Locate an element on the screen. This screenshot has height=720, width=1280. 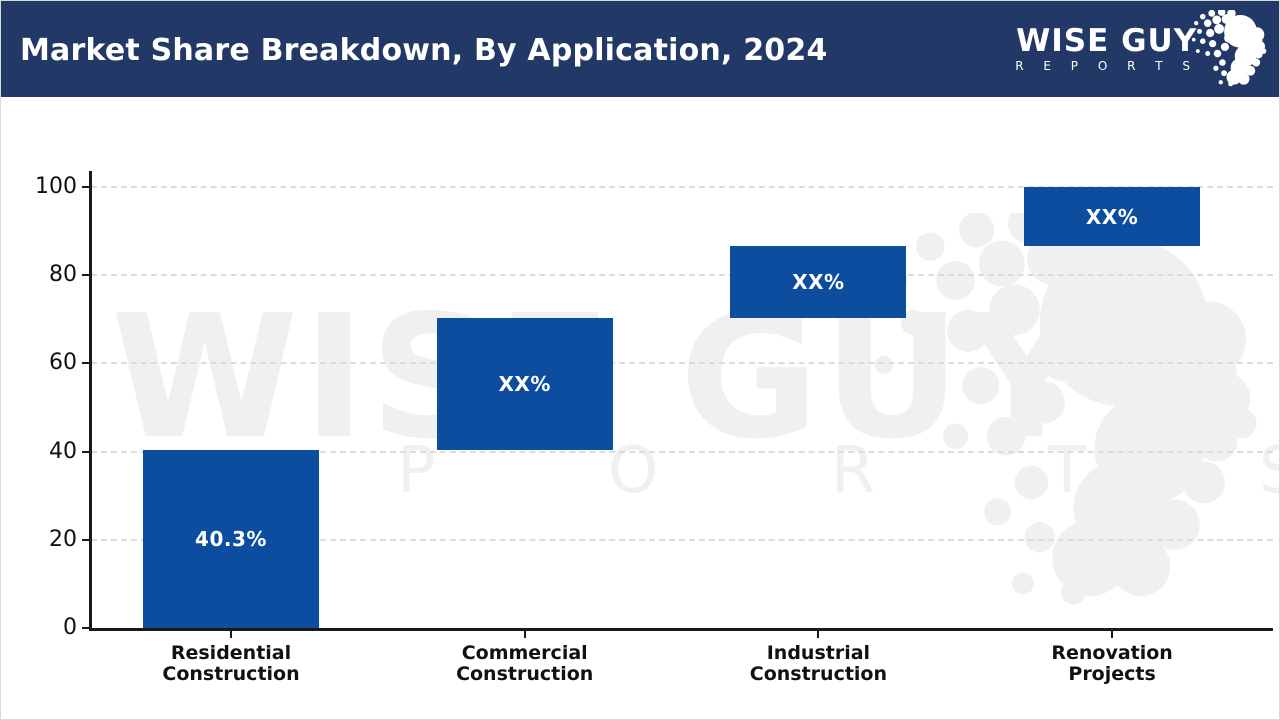
bar-residential-construction: 40.3% is located at coordinates (231, 539).